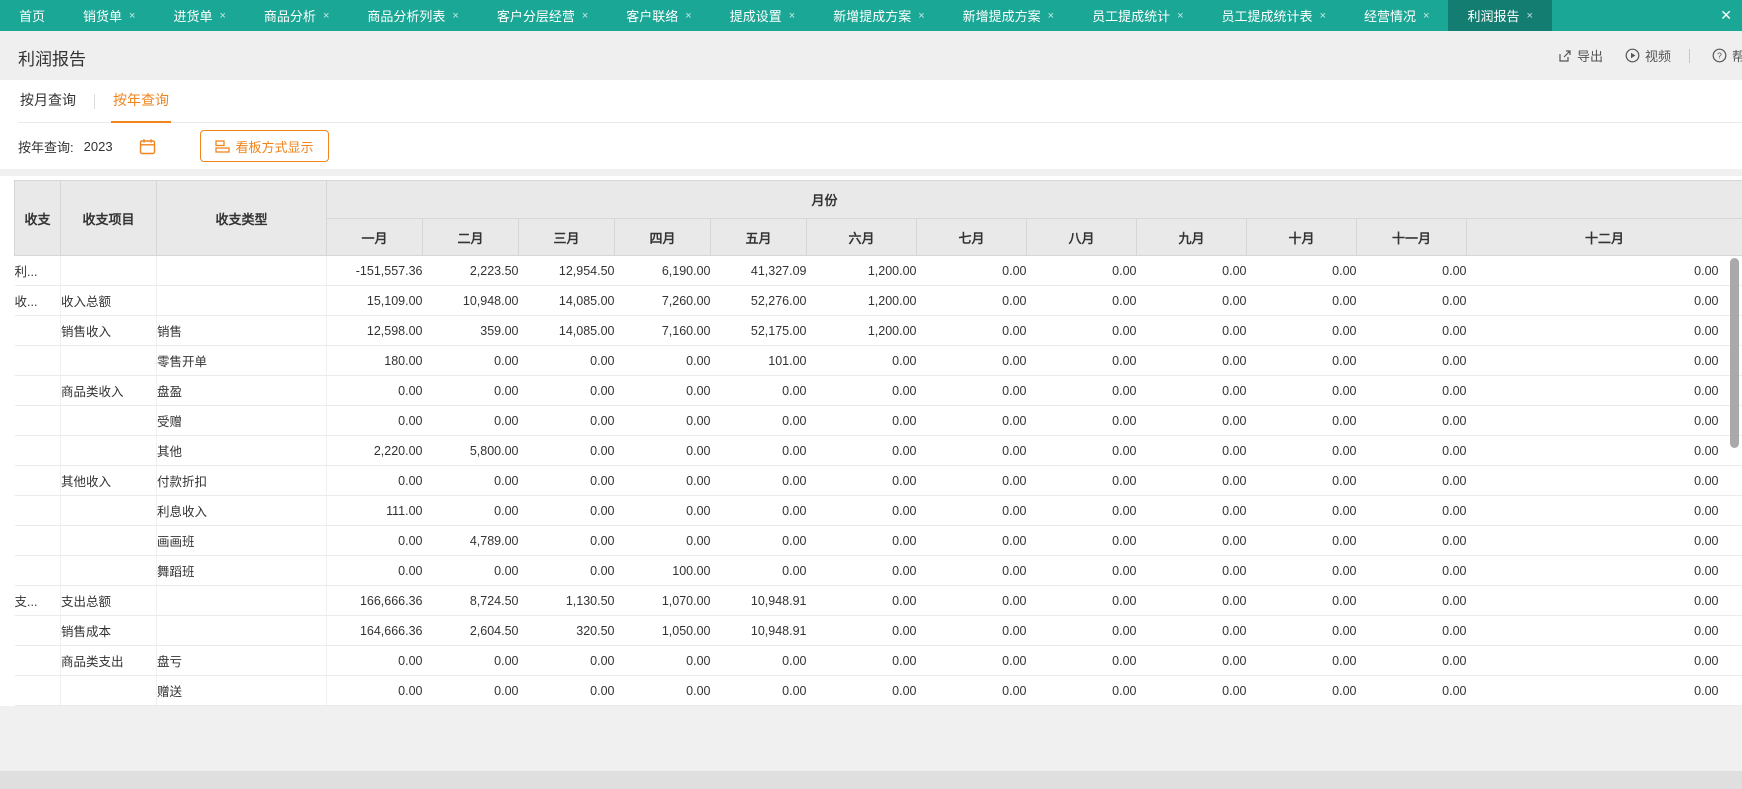 The width and height of the screenshot is (1742, 789). What do you see at coordinates (878, 15) in the screenshot?
I see `tab-8: 新增提成方案 ×` at bounding box center [878, 15].